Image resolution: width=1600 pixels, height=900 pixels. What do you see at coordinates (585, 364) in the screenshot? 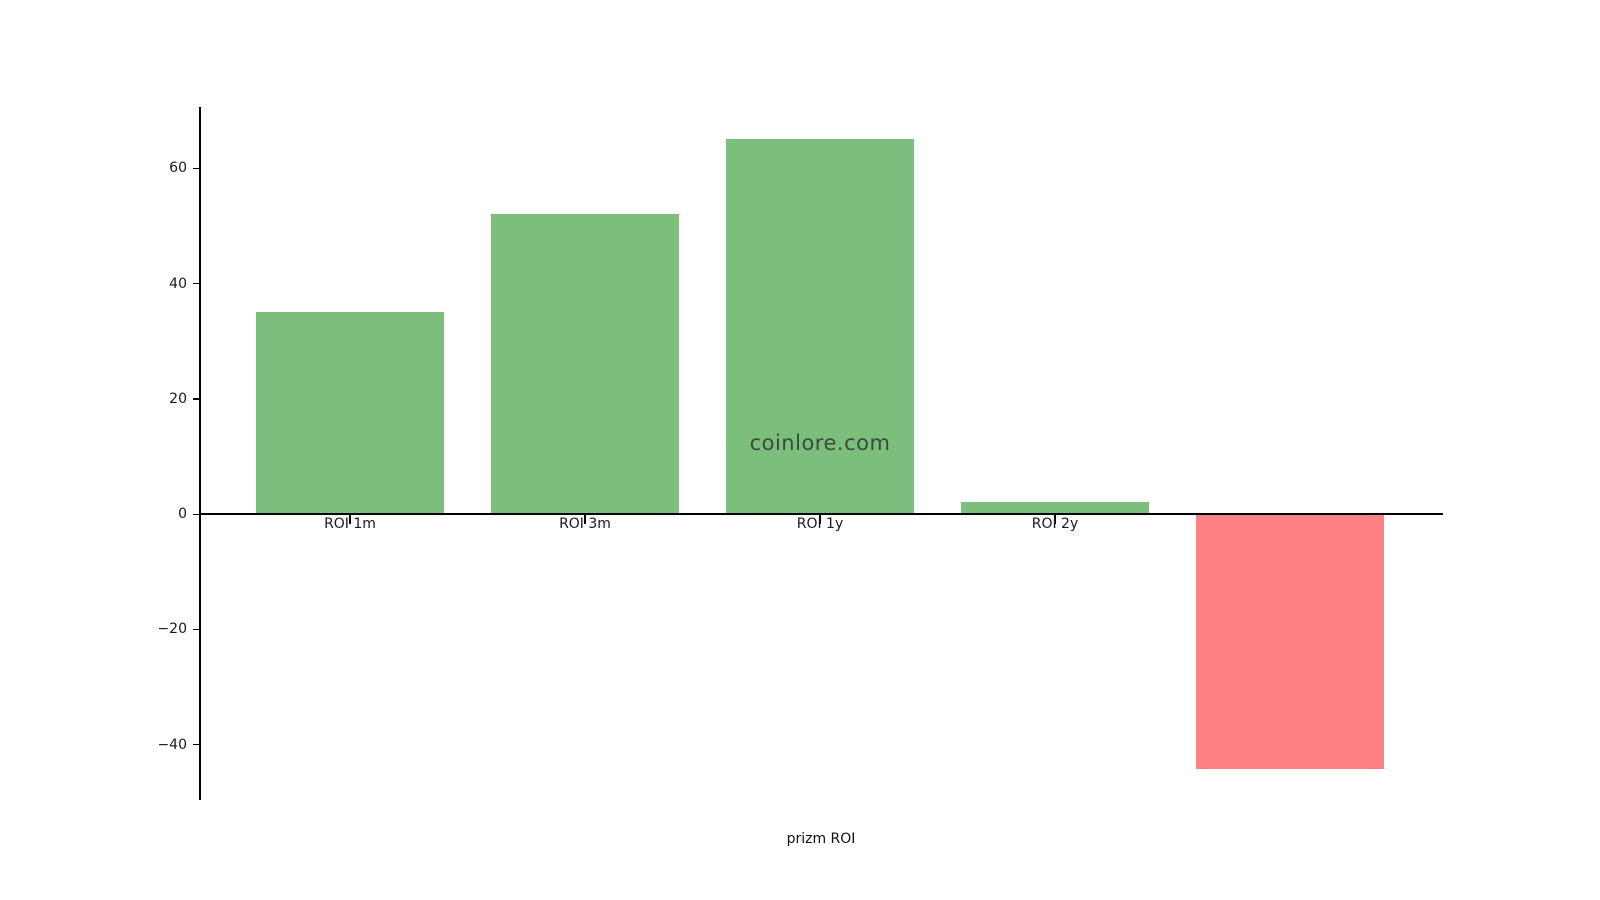
I see `bar-roi-3m` at bounding box center [585, 364].